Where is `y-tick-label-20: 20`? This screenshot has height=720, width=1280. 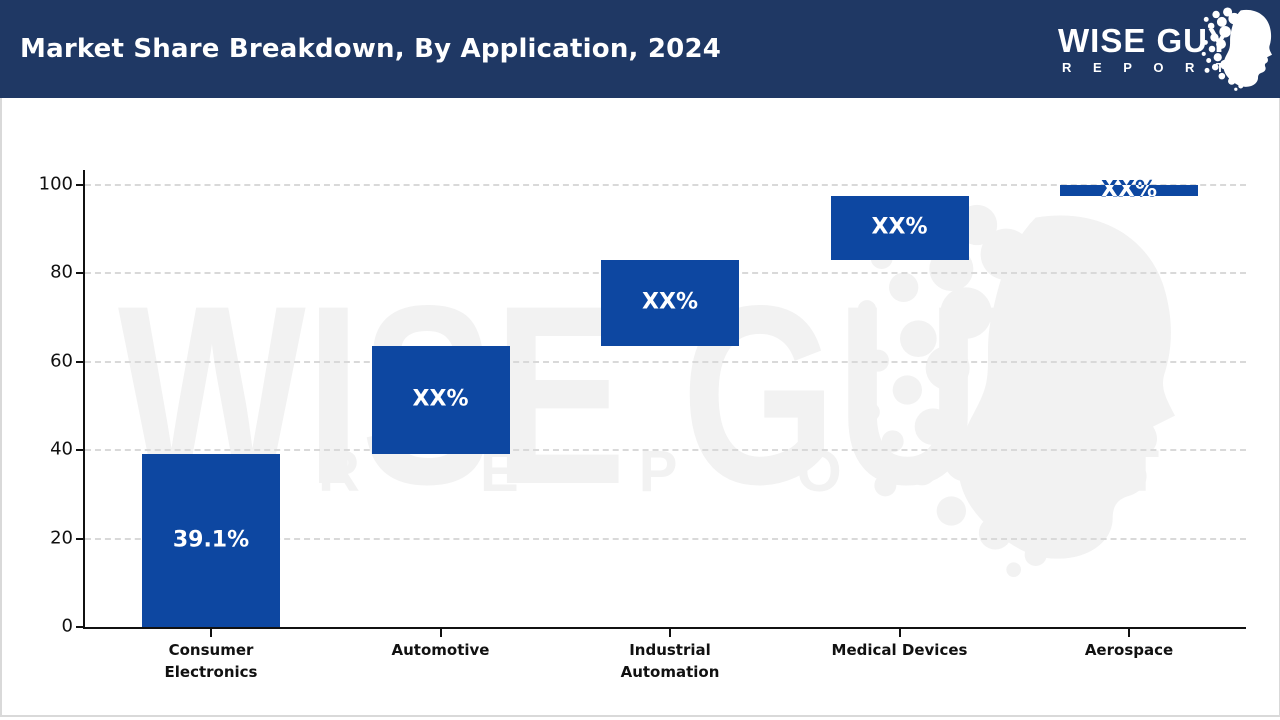 y-tick-label-20: 20 is located at coordinates (61, 538).